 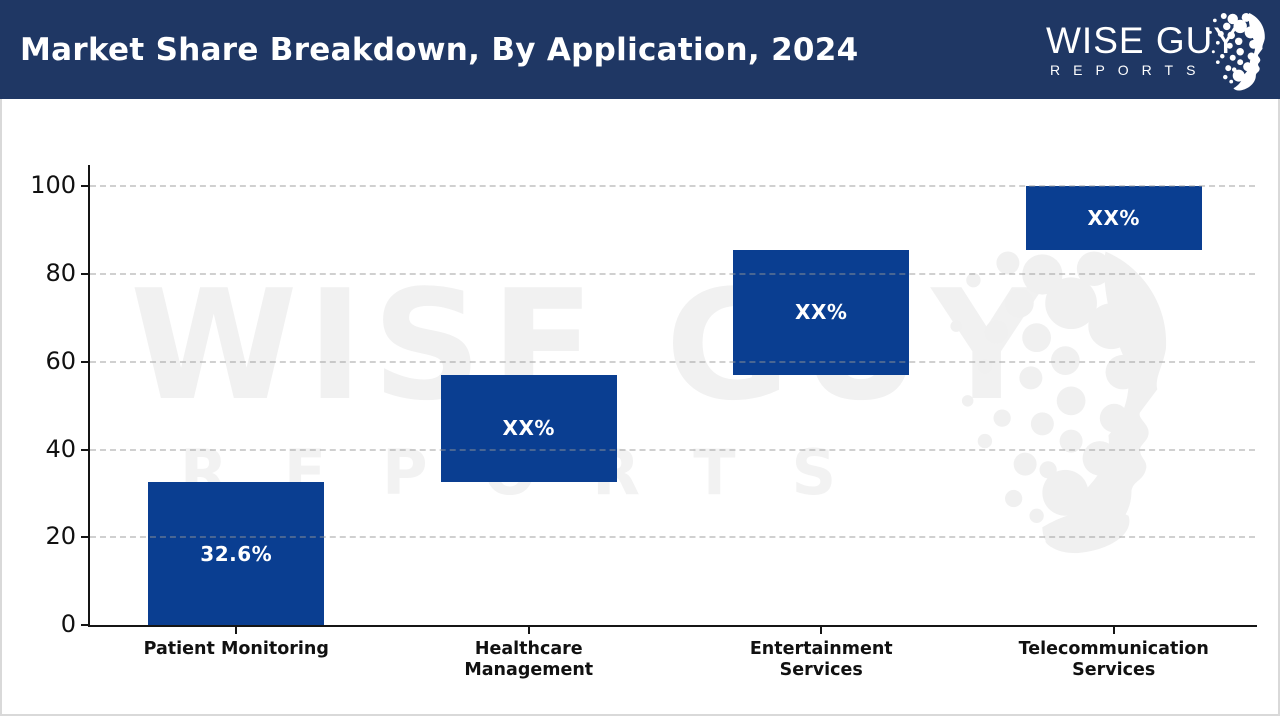 I want to click on watermark-head-icon, so click(x=1058, y=402).